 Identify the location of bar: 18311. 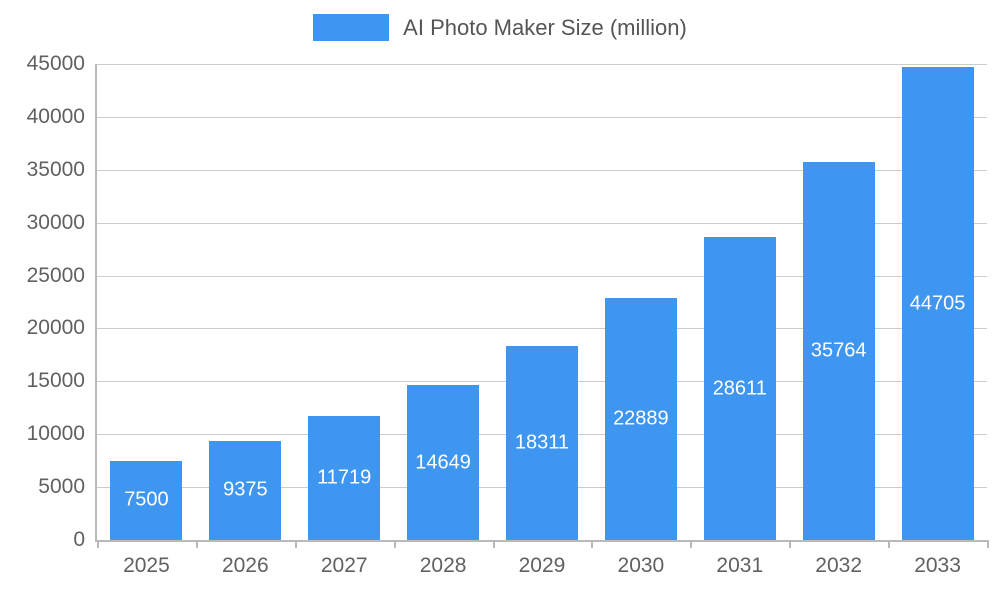
(542, 443).